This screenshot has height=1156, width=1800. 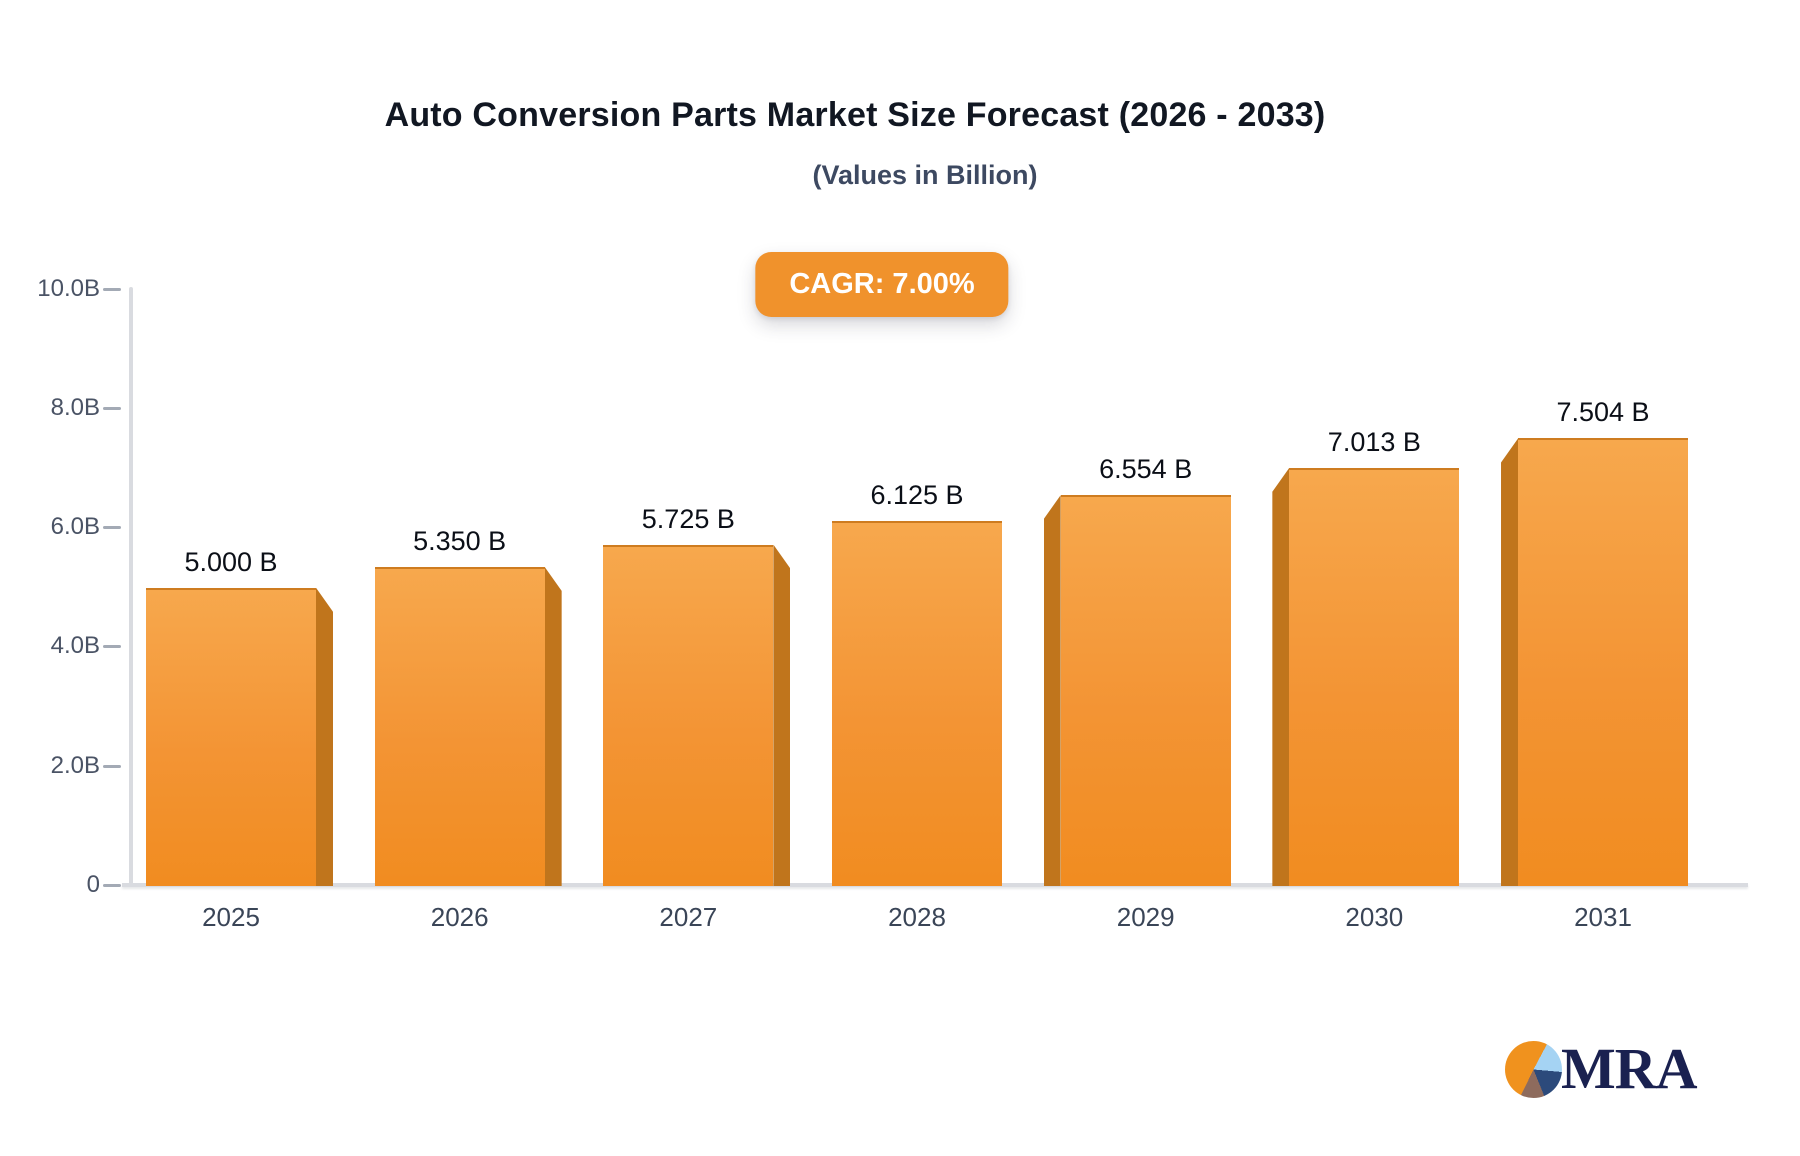 What do you see at coordinates (1374, 676) in the screenshot?
I see `bar-2030` at bounding box center [1374, 676].